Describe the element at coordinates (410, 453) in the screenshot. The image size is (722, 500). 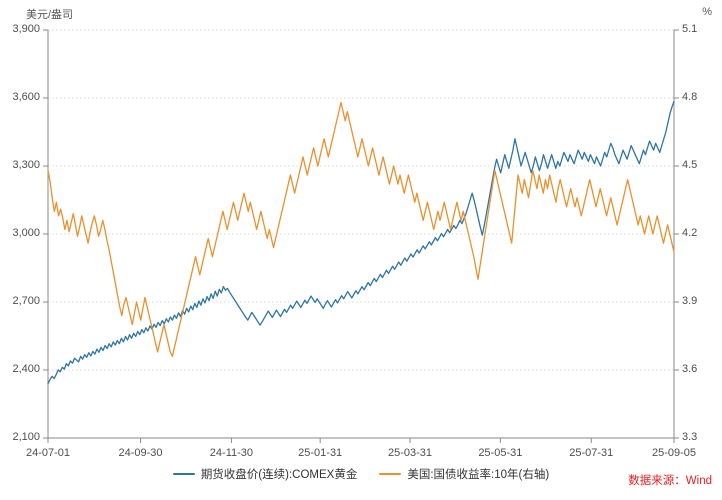
I see `x-axis-tick-label: 25-03-31` at that location.